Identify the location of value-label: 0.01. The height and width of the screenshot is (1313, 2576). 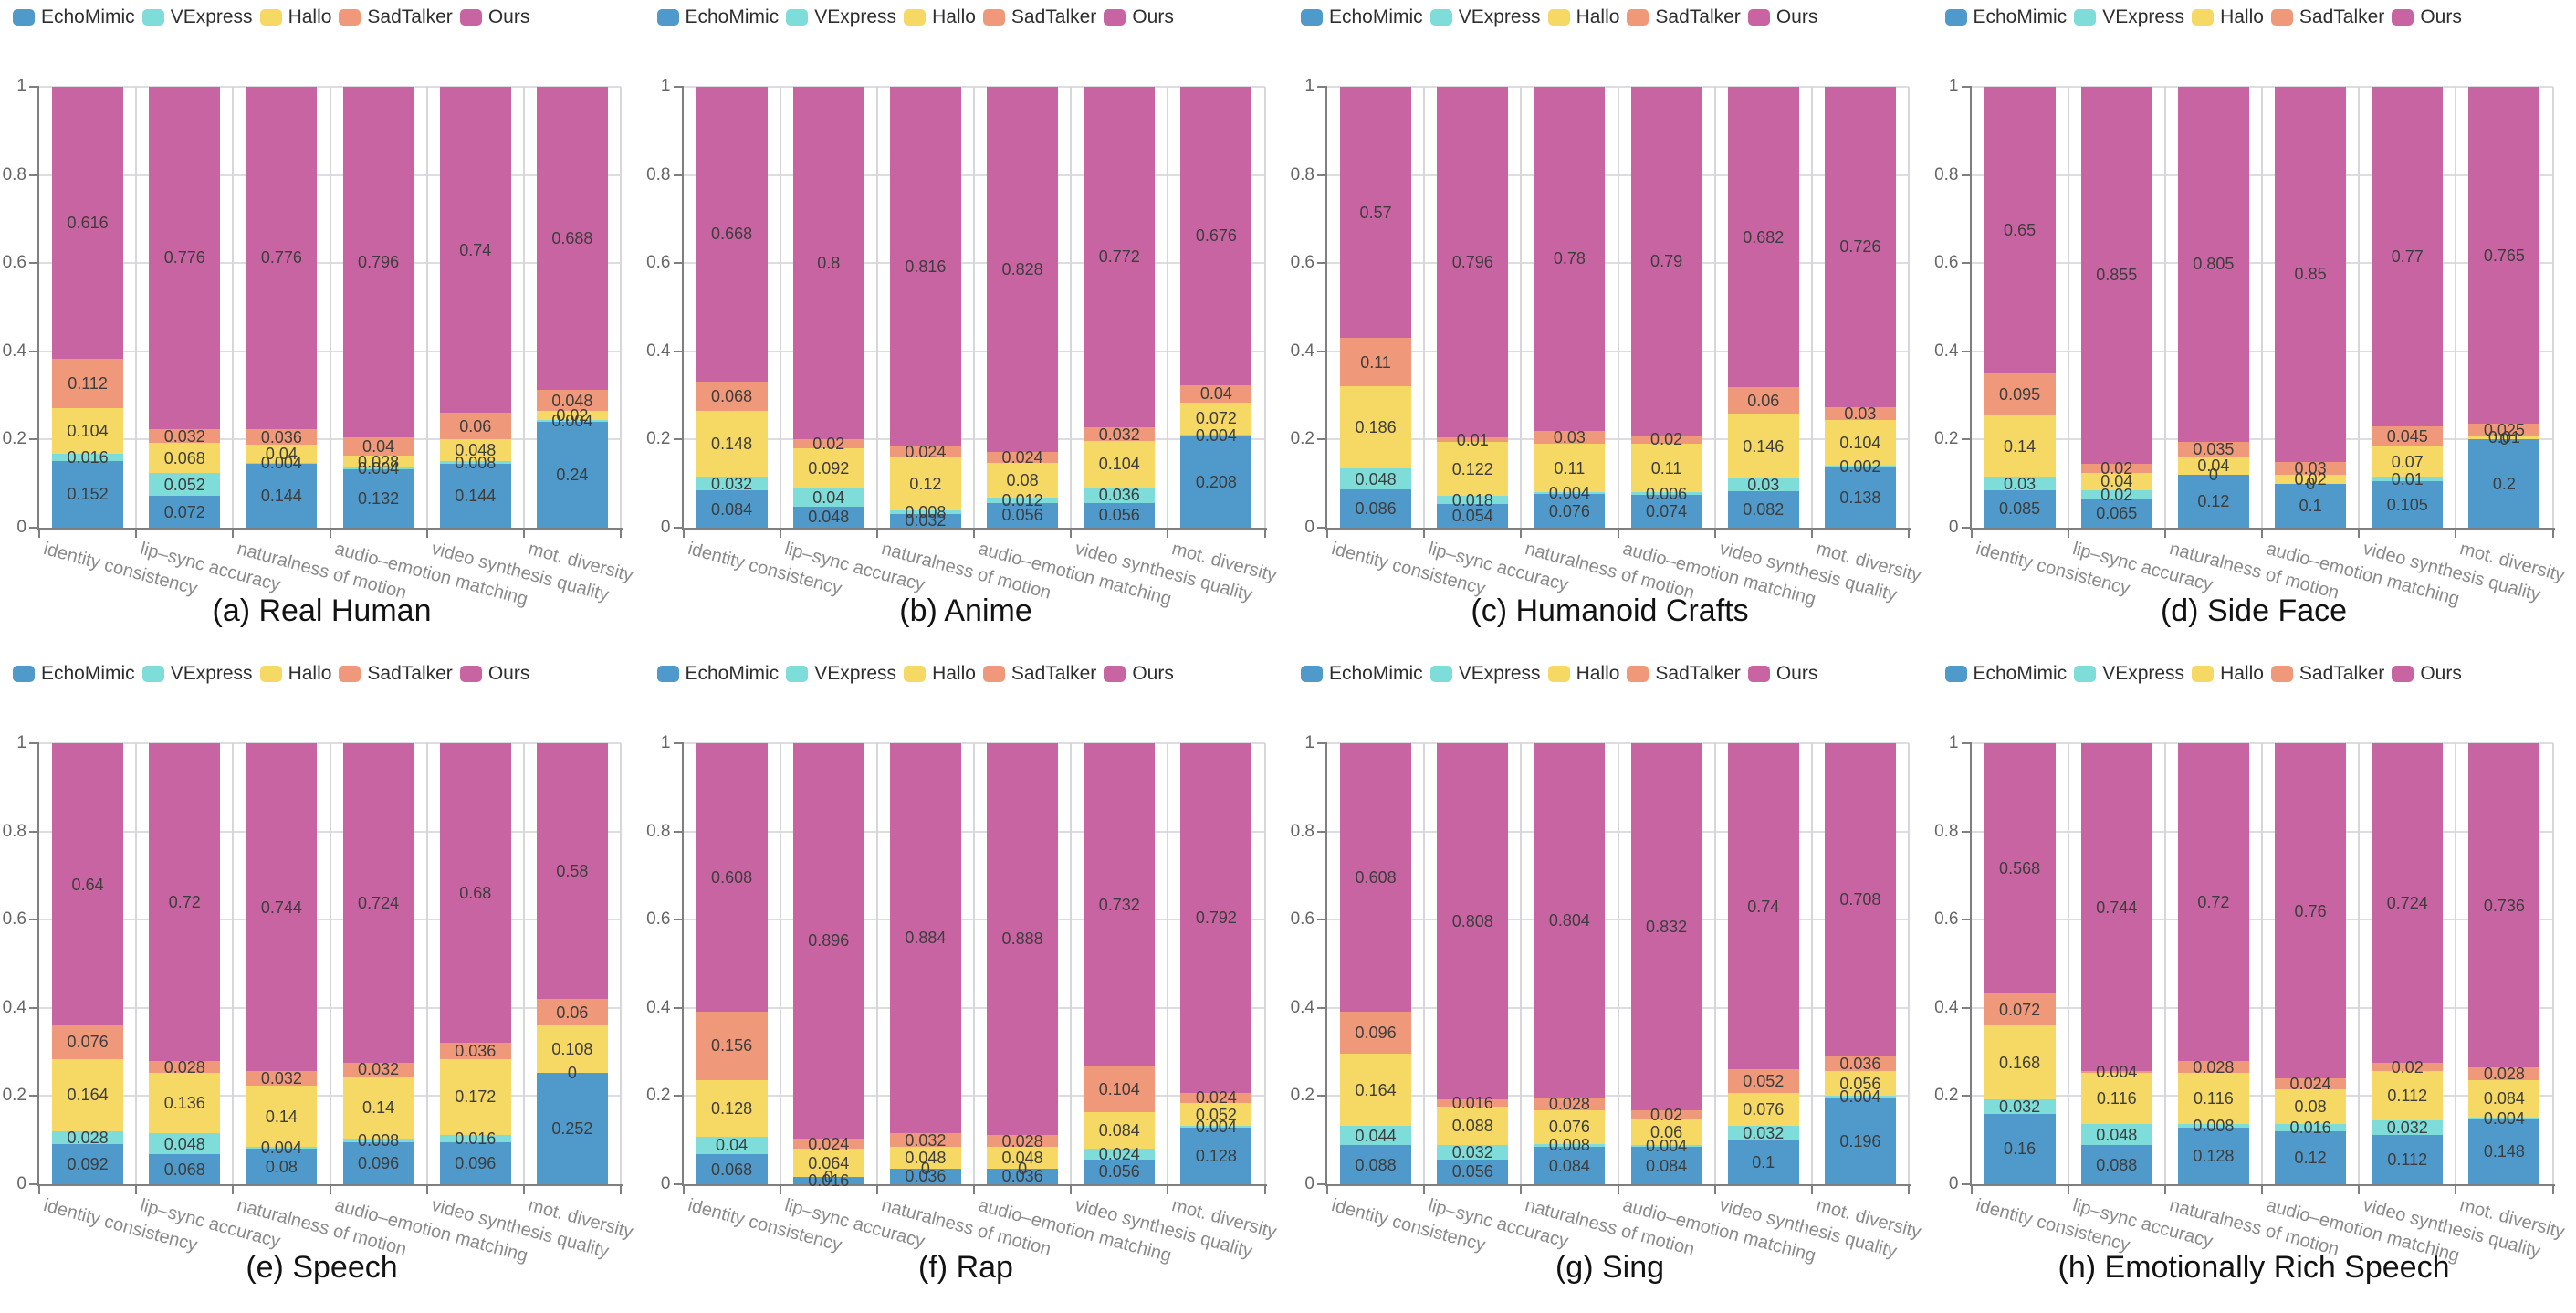
(2504, 437).